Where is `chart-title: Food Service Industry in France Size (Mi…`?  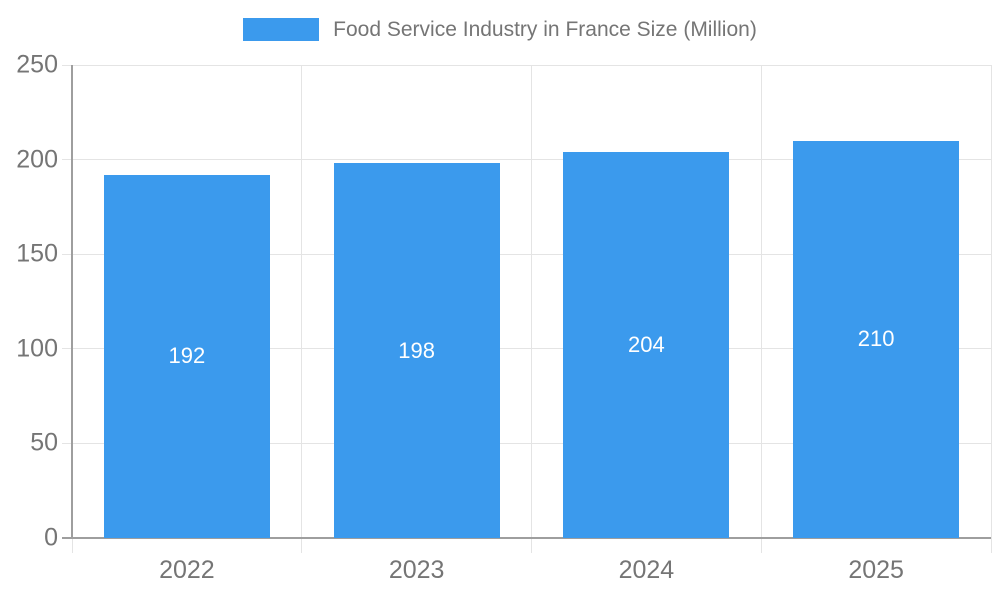
chart-title: Food Service Industry in France Size (Mi… is located at coordinates (545, 29).